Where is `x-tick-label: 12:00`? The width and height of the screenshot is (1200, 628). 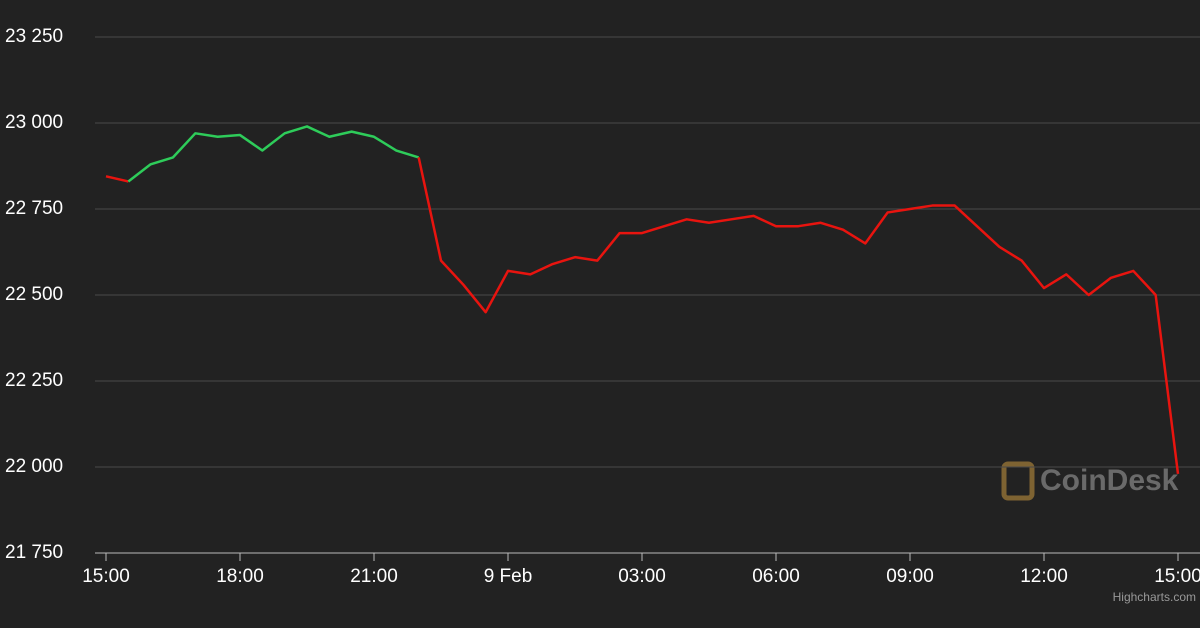 x-tick-label: 12:00 is located at coordinates (1044, 576).